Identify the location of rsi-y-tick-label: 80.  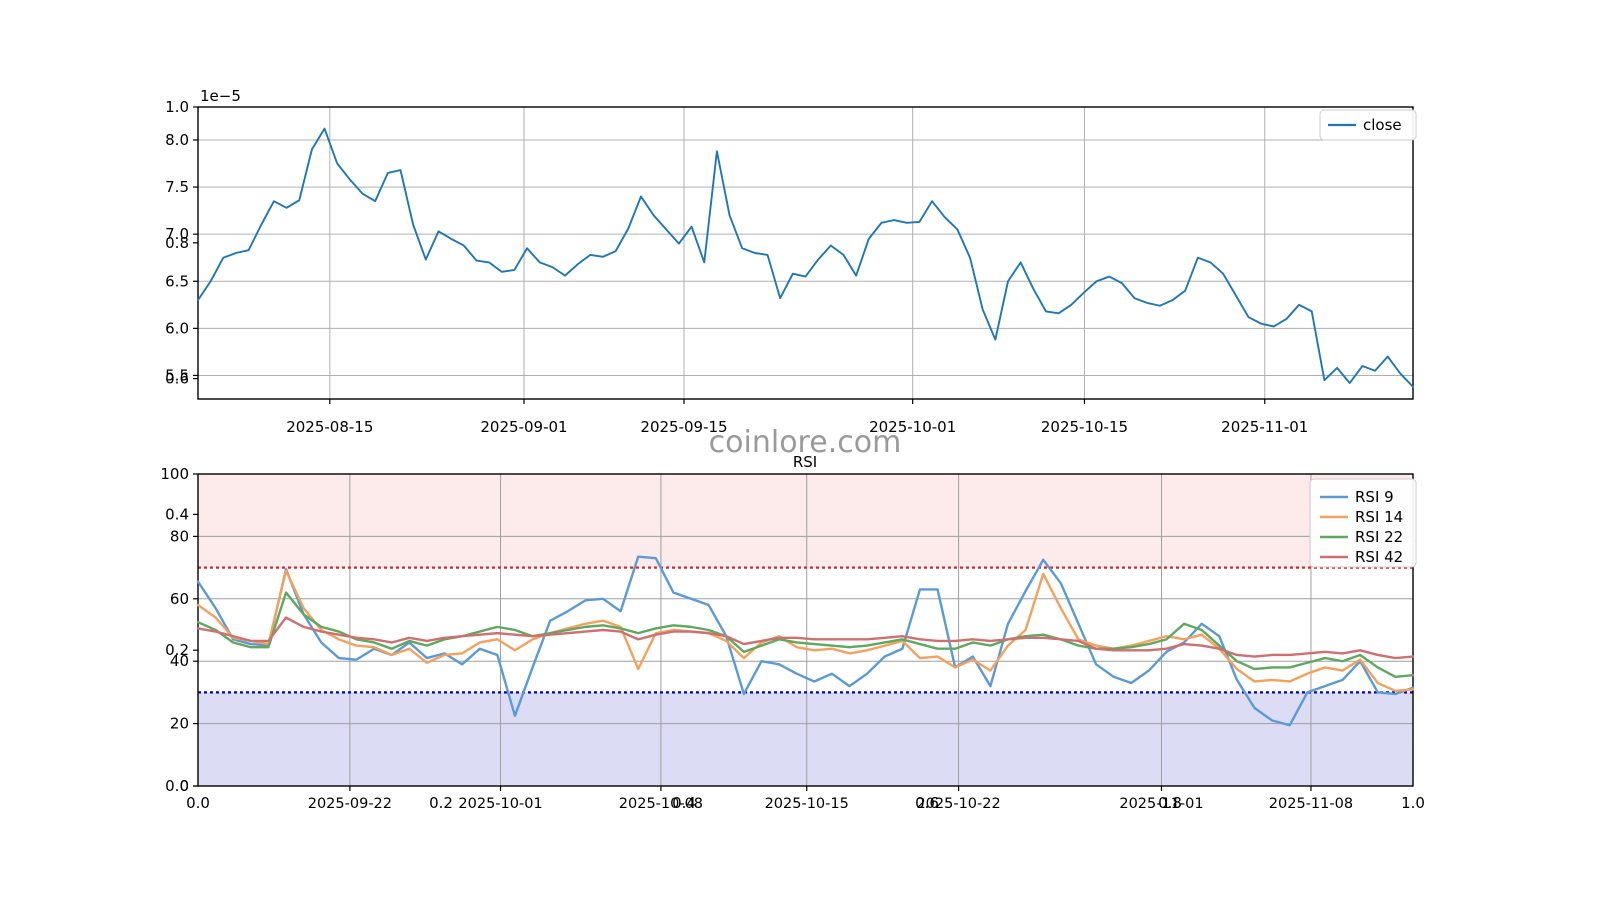
(179, 536).